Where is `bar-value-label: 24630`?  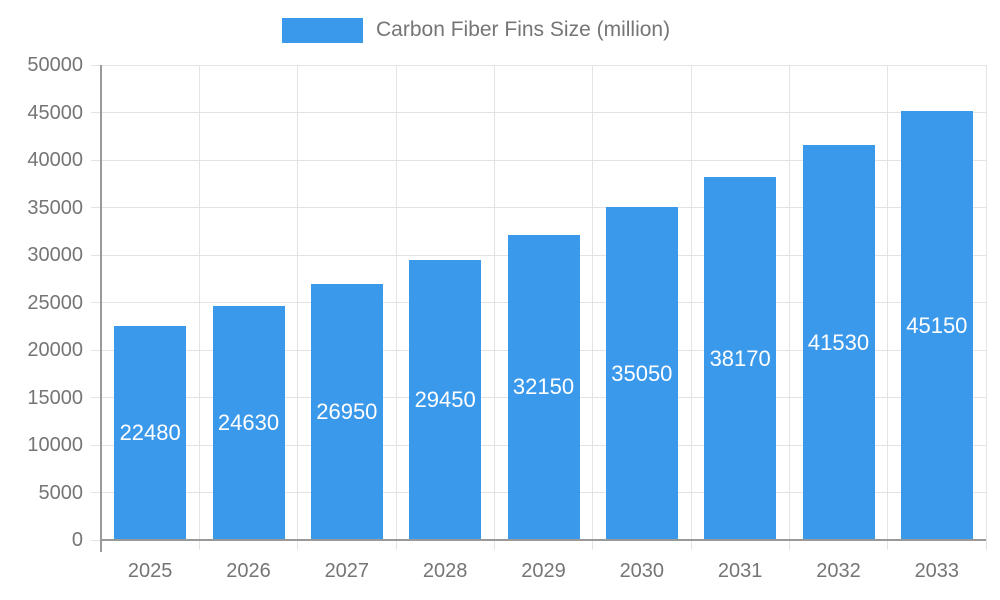
bar-value-label: 24630 is located at coordinates (248, 422).